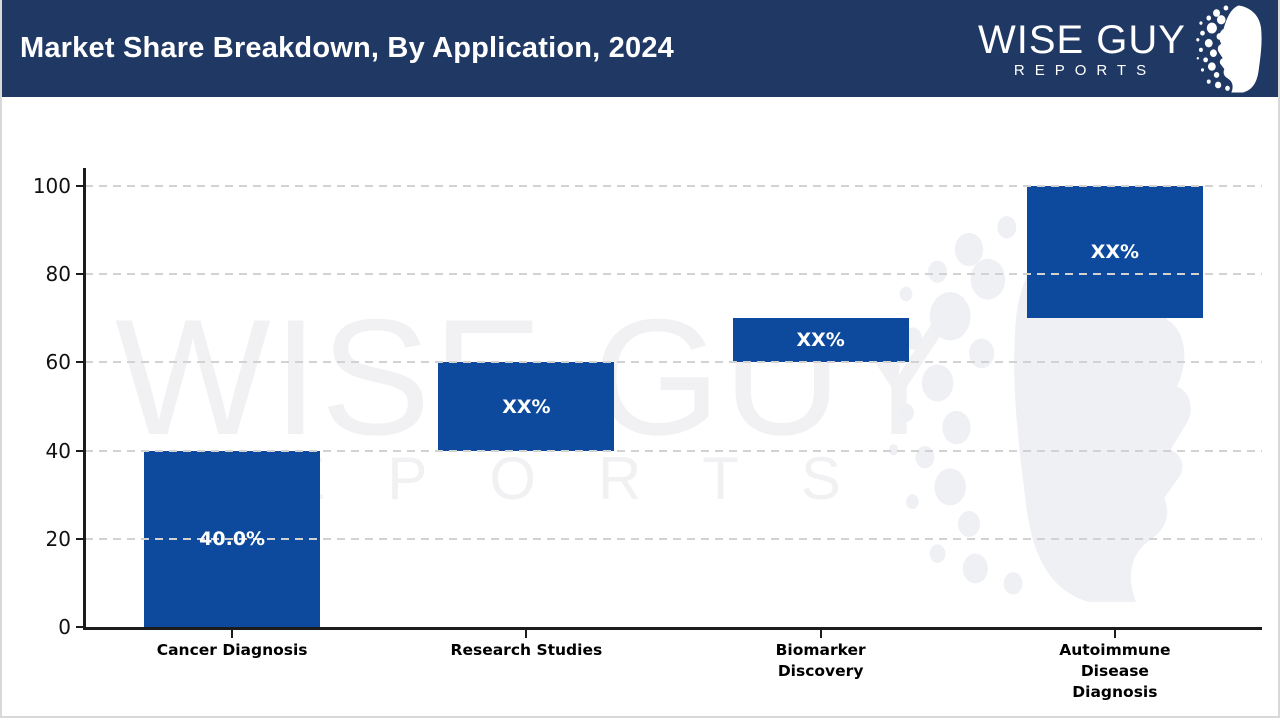 Image resolution: width=1280 pixels, height=720 pixels. I want to click on y-axis-tick-label: 40, so click(58, 450).